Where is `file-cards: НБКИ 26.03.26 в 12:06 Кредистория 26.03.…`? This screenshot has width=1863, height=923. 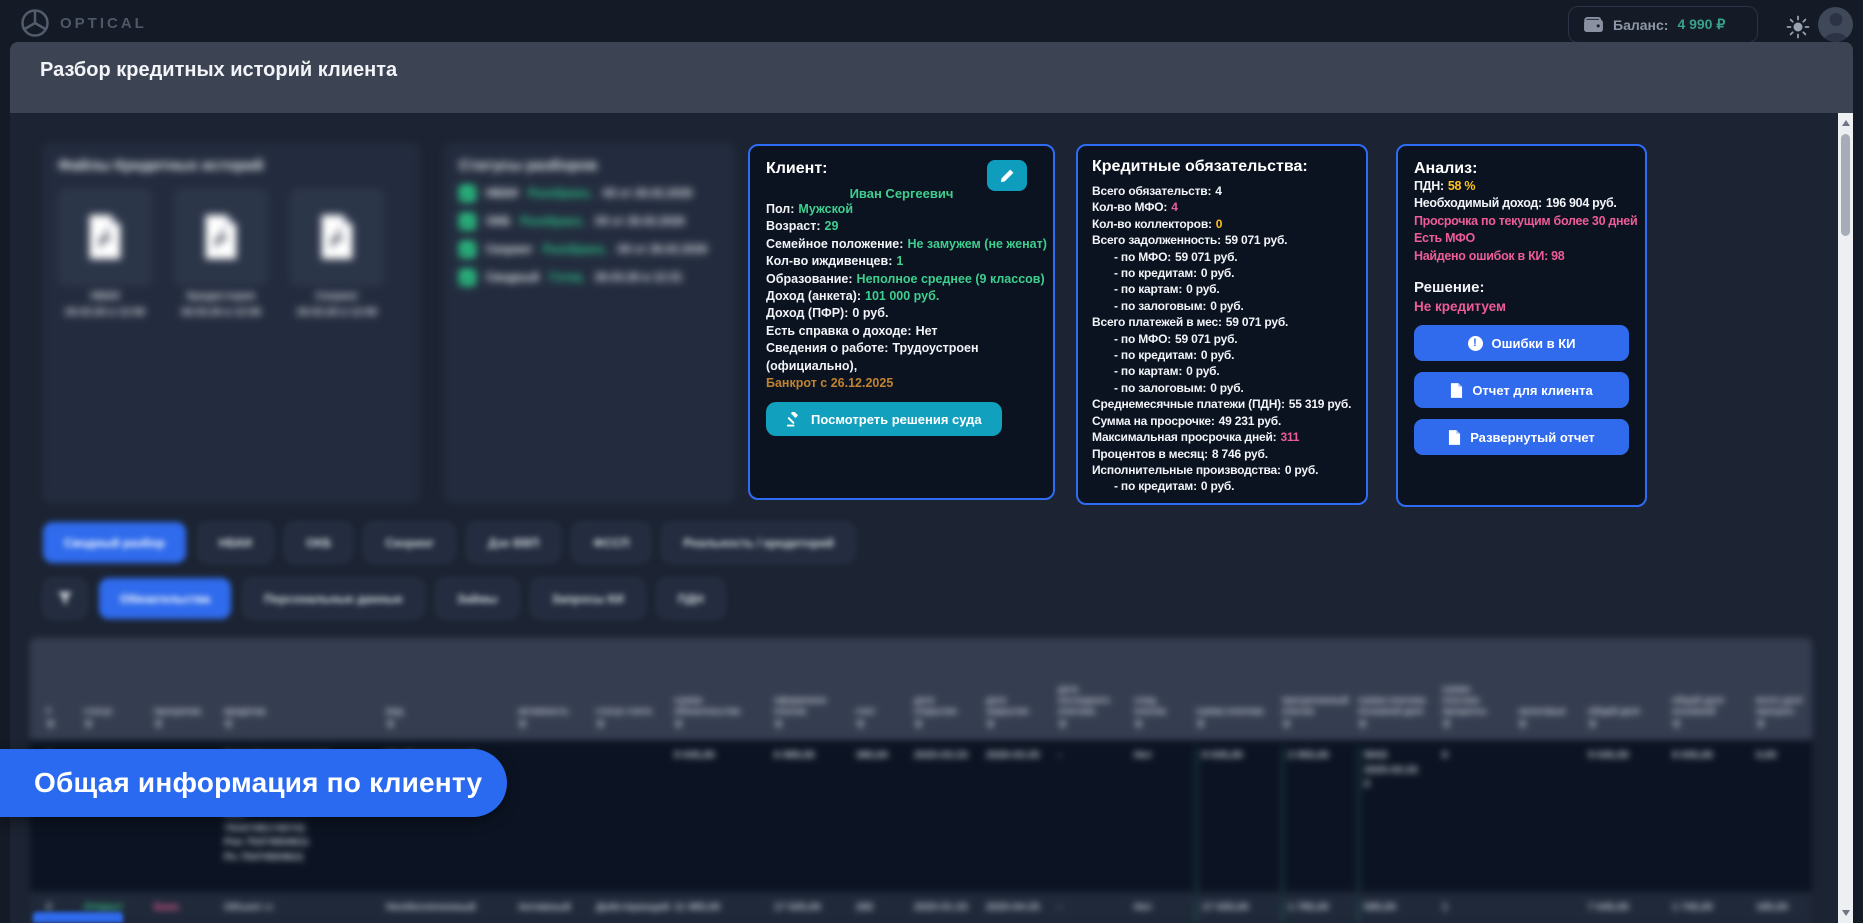
file-cards: НБКИ 26.03.26 в 12:06 Кредистория 26.03.… is located at coordinates (231, 253).